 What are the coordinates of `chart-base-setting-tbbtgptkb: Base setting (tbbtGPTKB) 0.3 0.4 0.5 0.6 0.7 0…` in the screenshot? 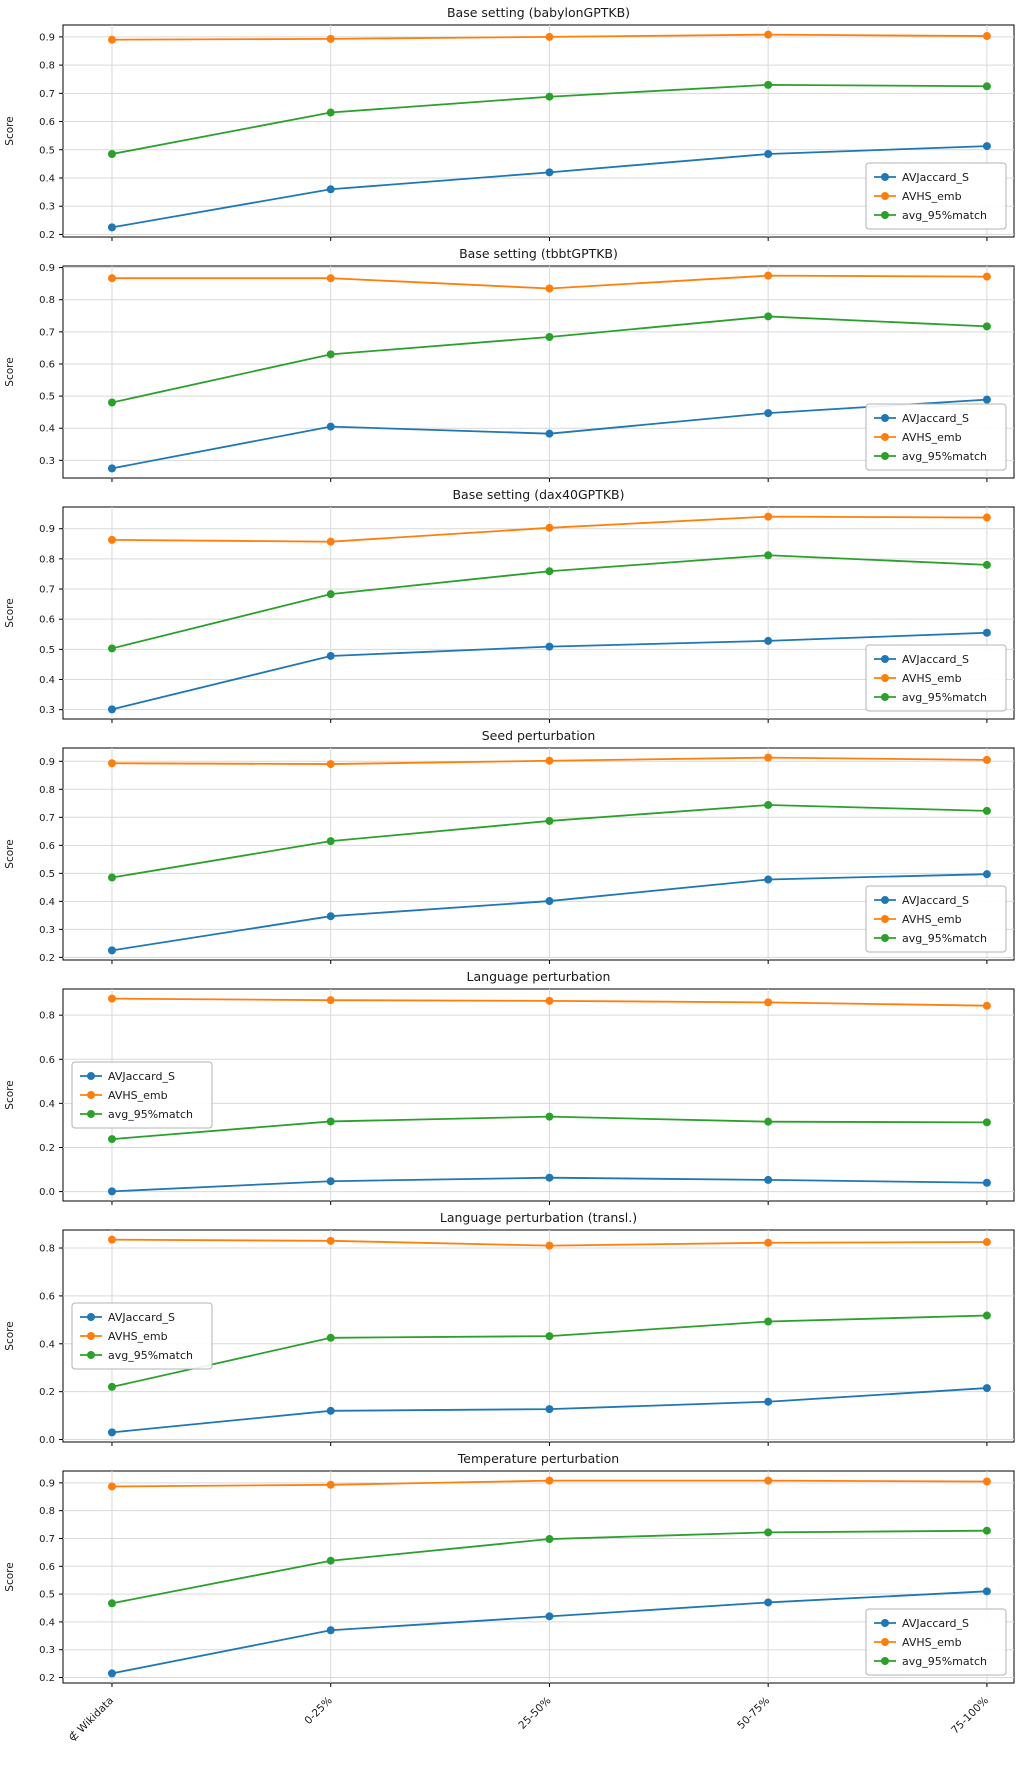 It's located at (514, 361).